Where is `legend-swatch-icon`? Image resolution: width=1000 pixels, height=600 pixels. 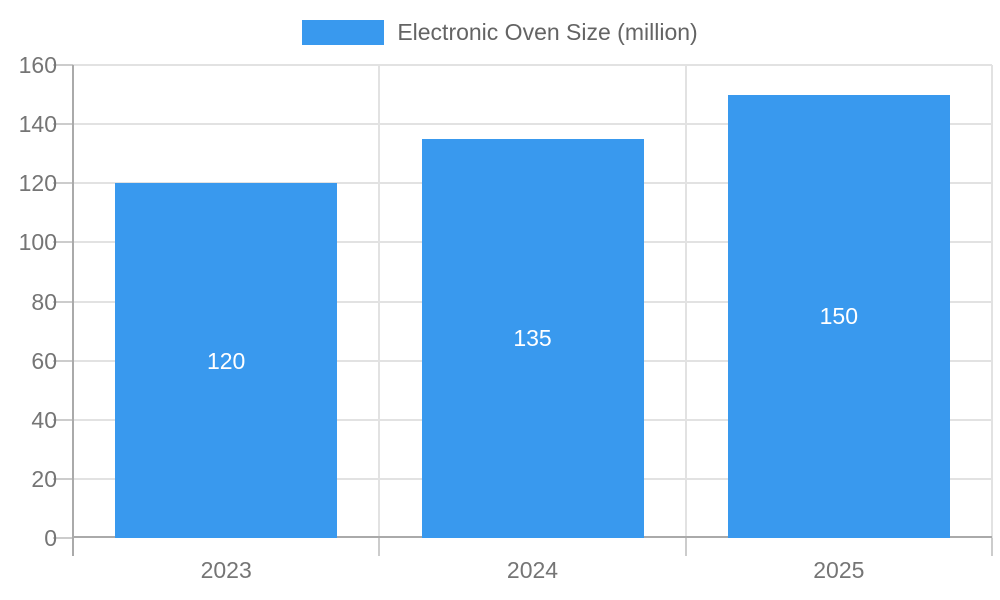 legend-swatch-icon is located at coordinates (343, 32).